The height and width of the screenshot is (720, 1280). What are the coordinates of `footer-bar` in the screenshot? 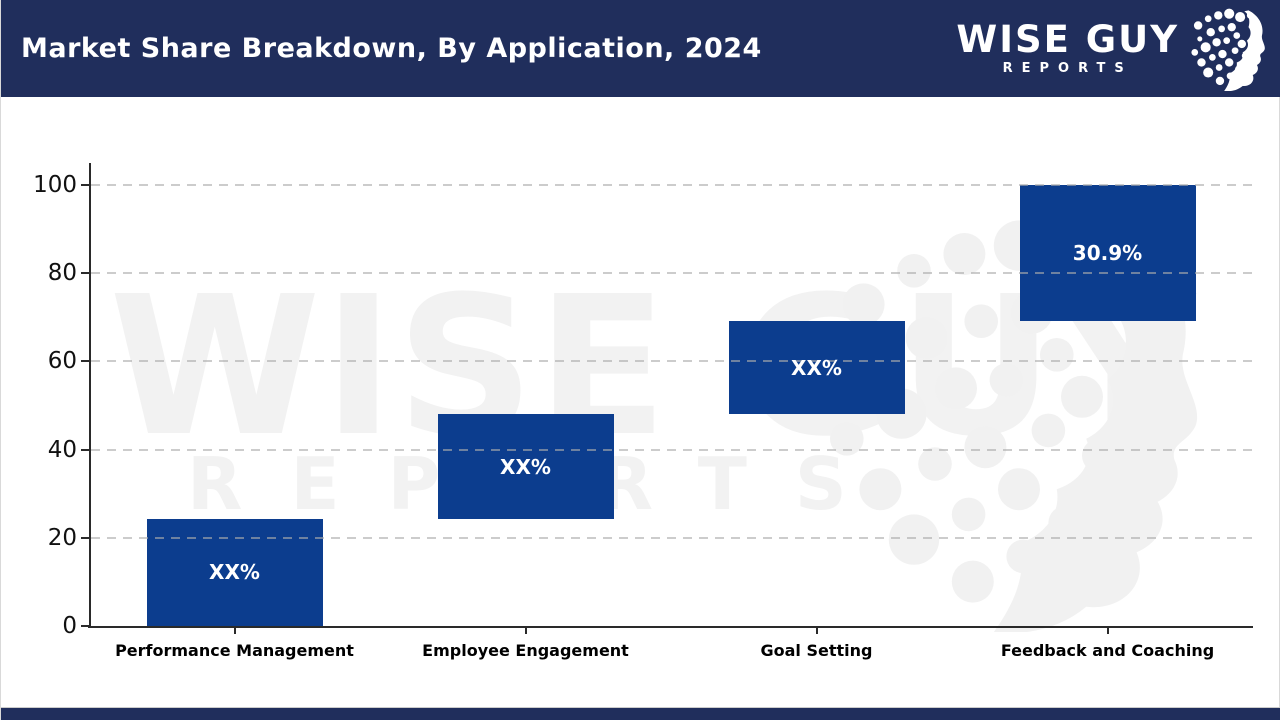 It's located at (640, 714).